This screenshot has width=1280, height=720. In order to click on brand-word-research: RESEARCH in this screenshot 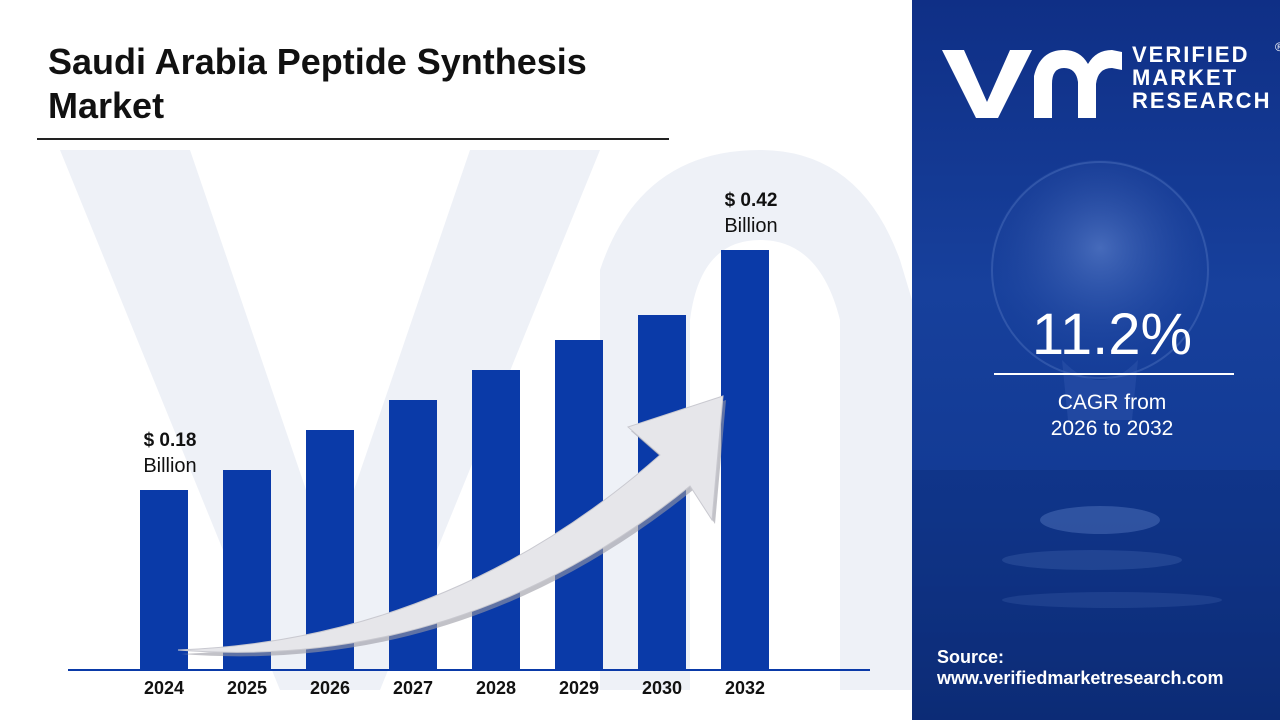, I will do `click(1202, 100)`.